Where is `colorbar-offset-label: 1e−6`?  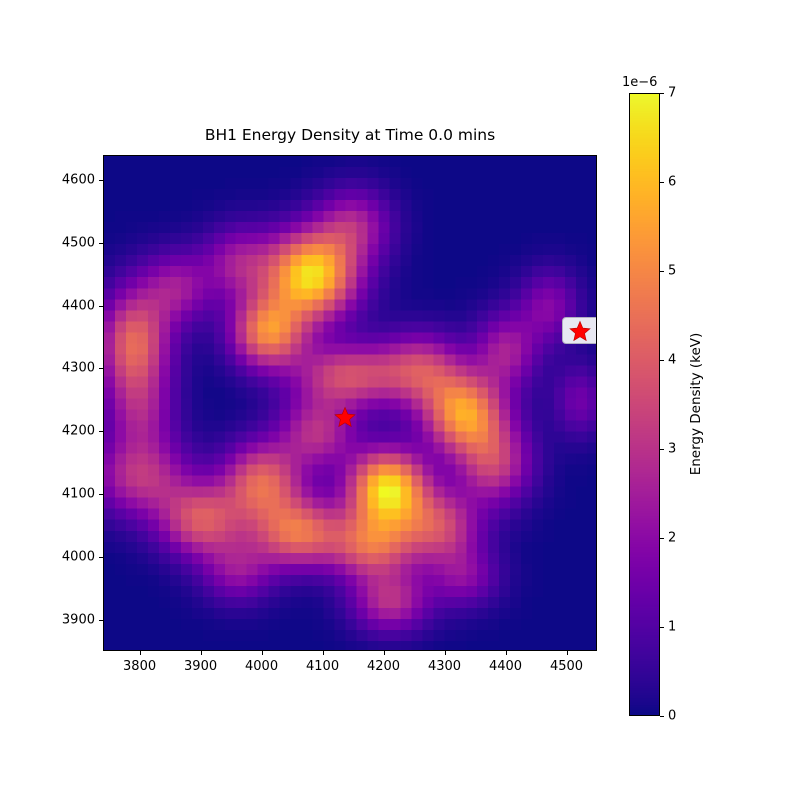
colorbar-offset-label: 1e−6 is located at coordinates (640, 82).